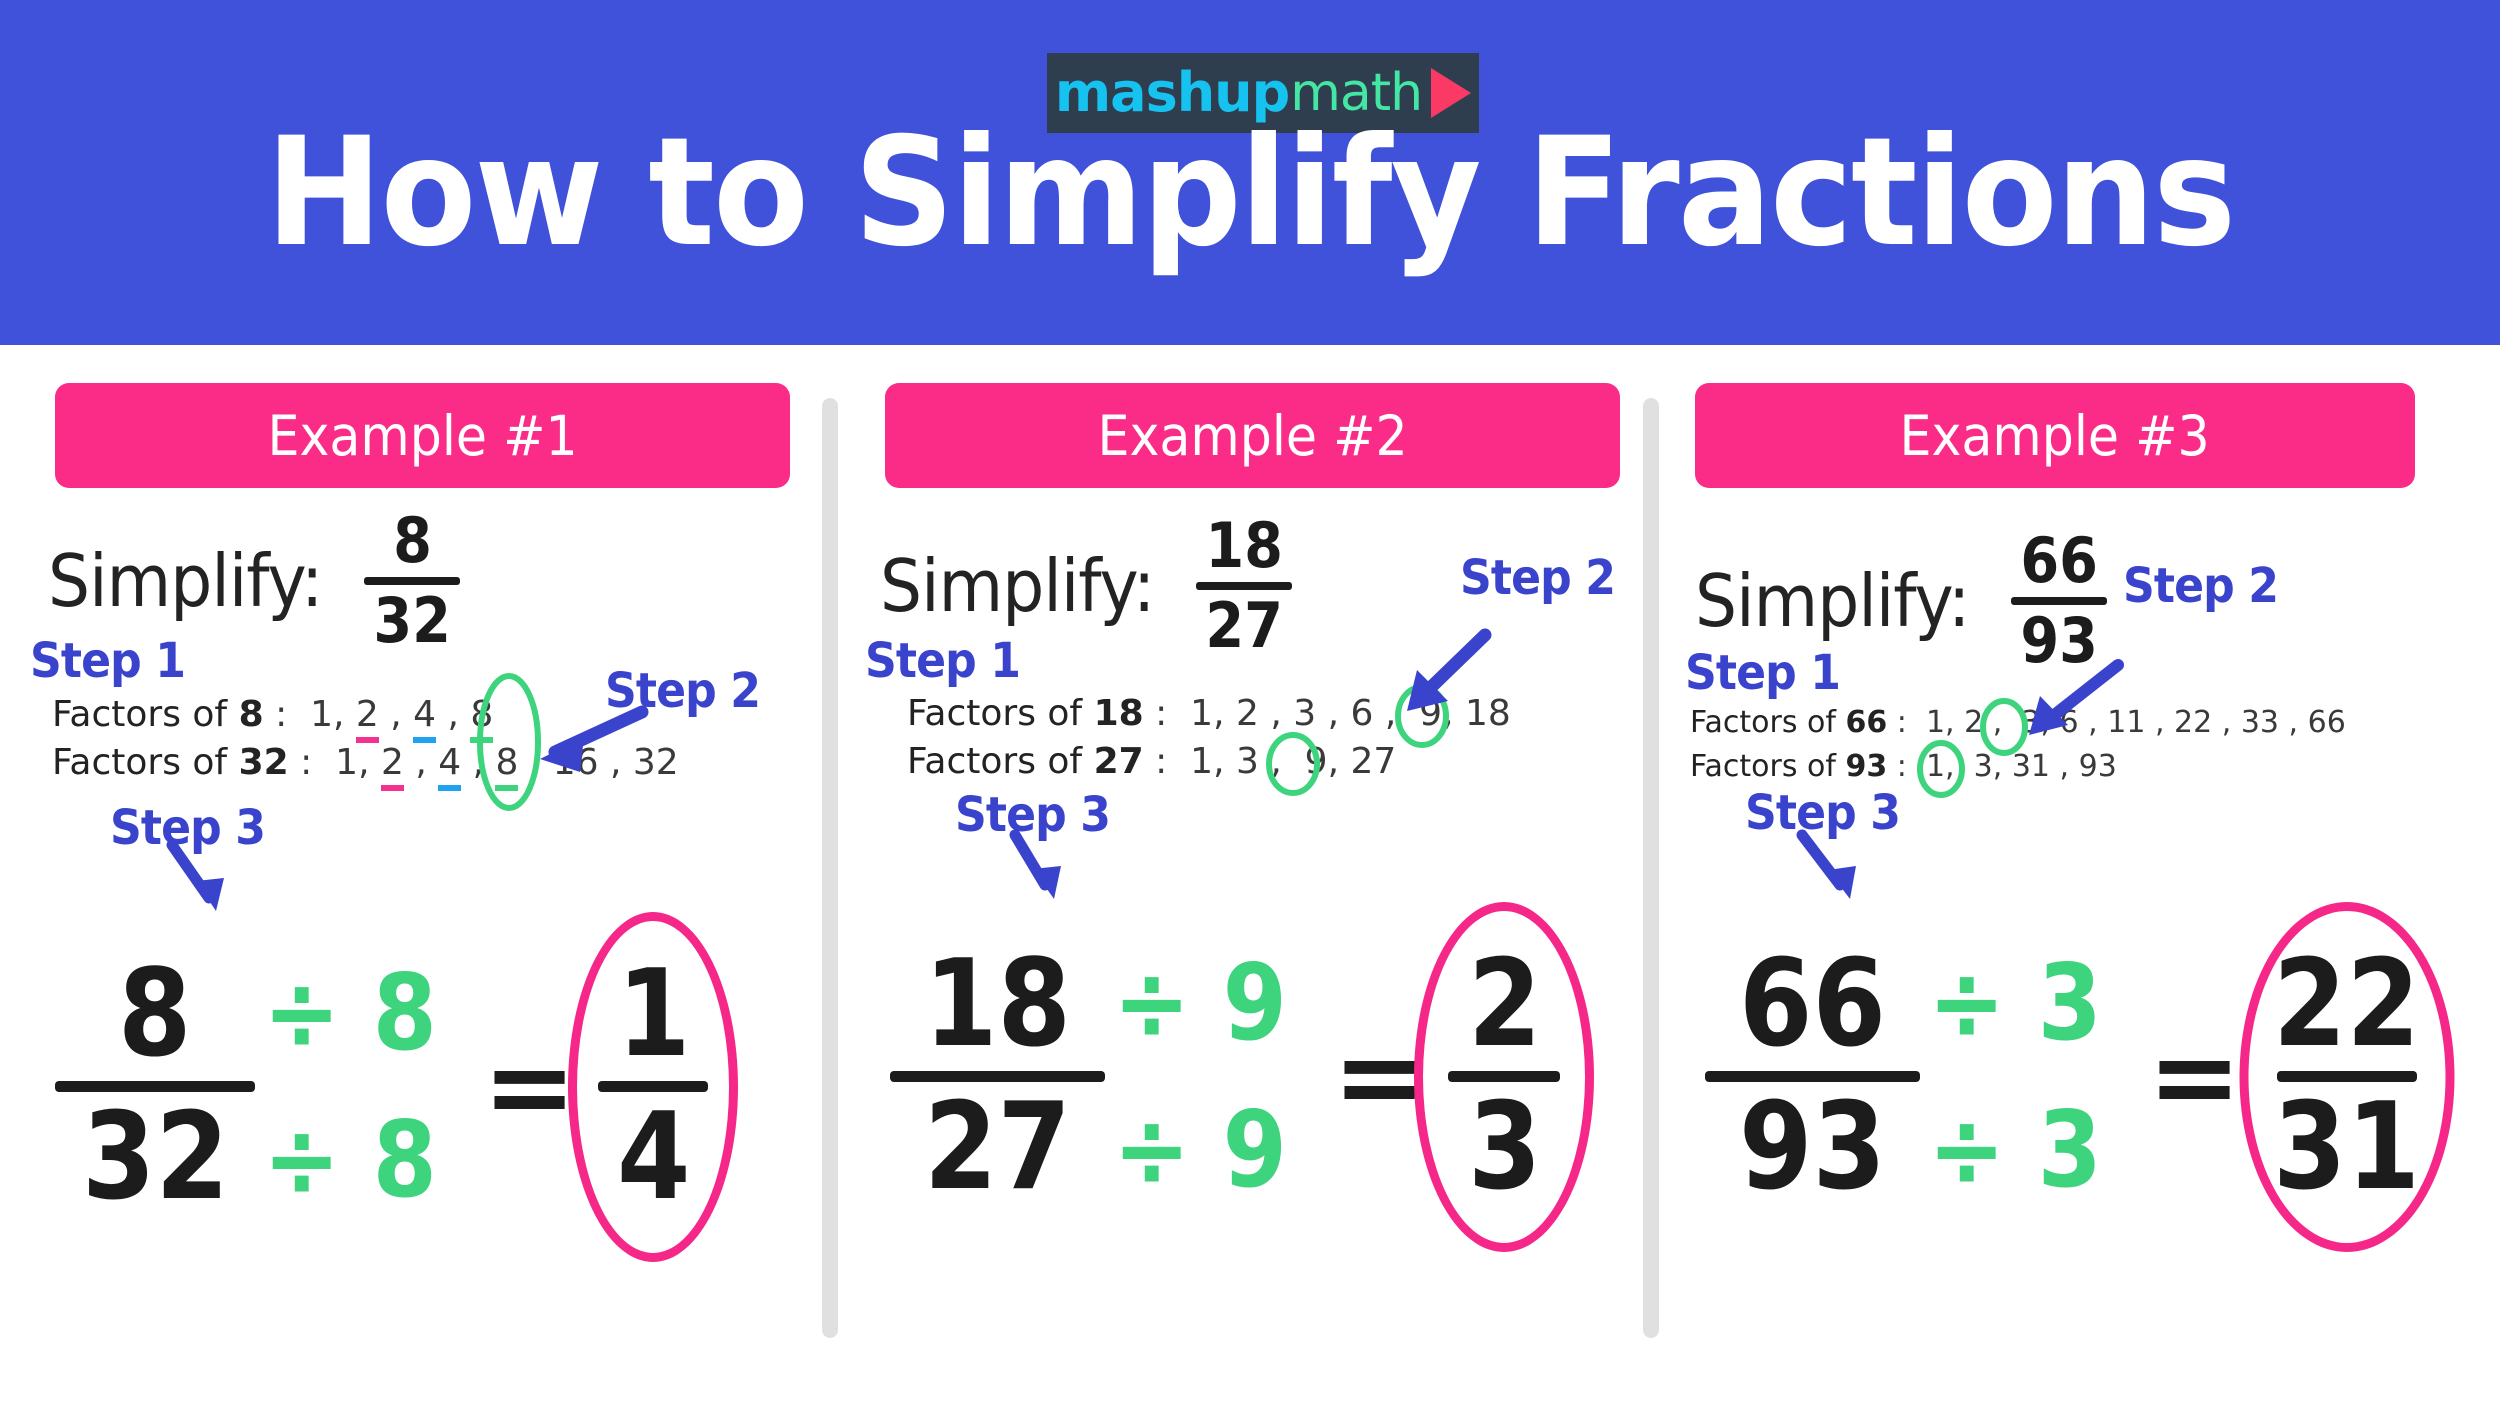 The image size is (2500, 1406). Describe the element at coordinates (412, 620) in the screenshot. I see `problem-denominator: 32` at that location.